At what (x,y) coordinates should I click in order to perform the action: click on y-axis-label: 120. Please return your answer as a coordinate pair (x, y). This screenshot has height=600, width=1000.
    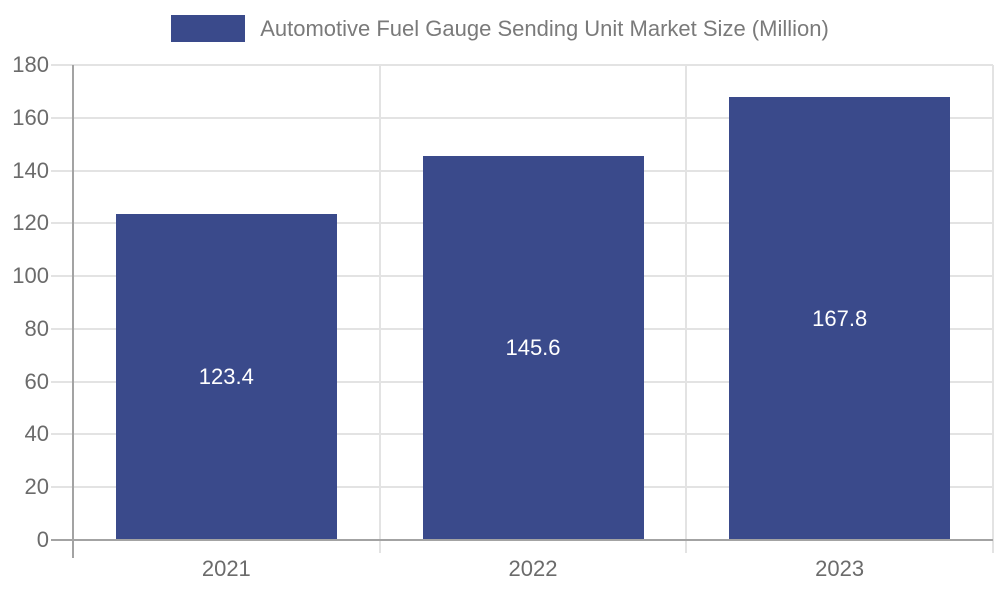
    Looking at the image, I should click on (30, 223).